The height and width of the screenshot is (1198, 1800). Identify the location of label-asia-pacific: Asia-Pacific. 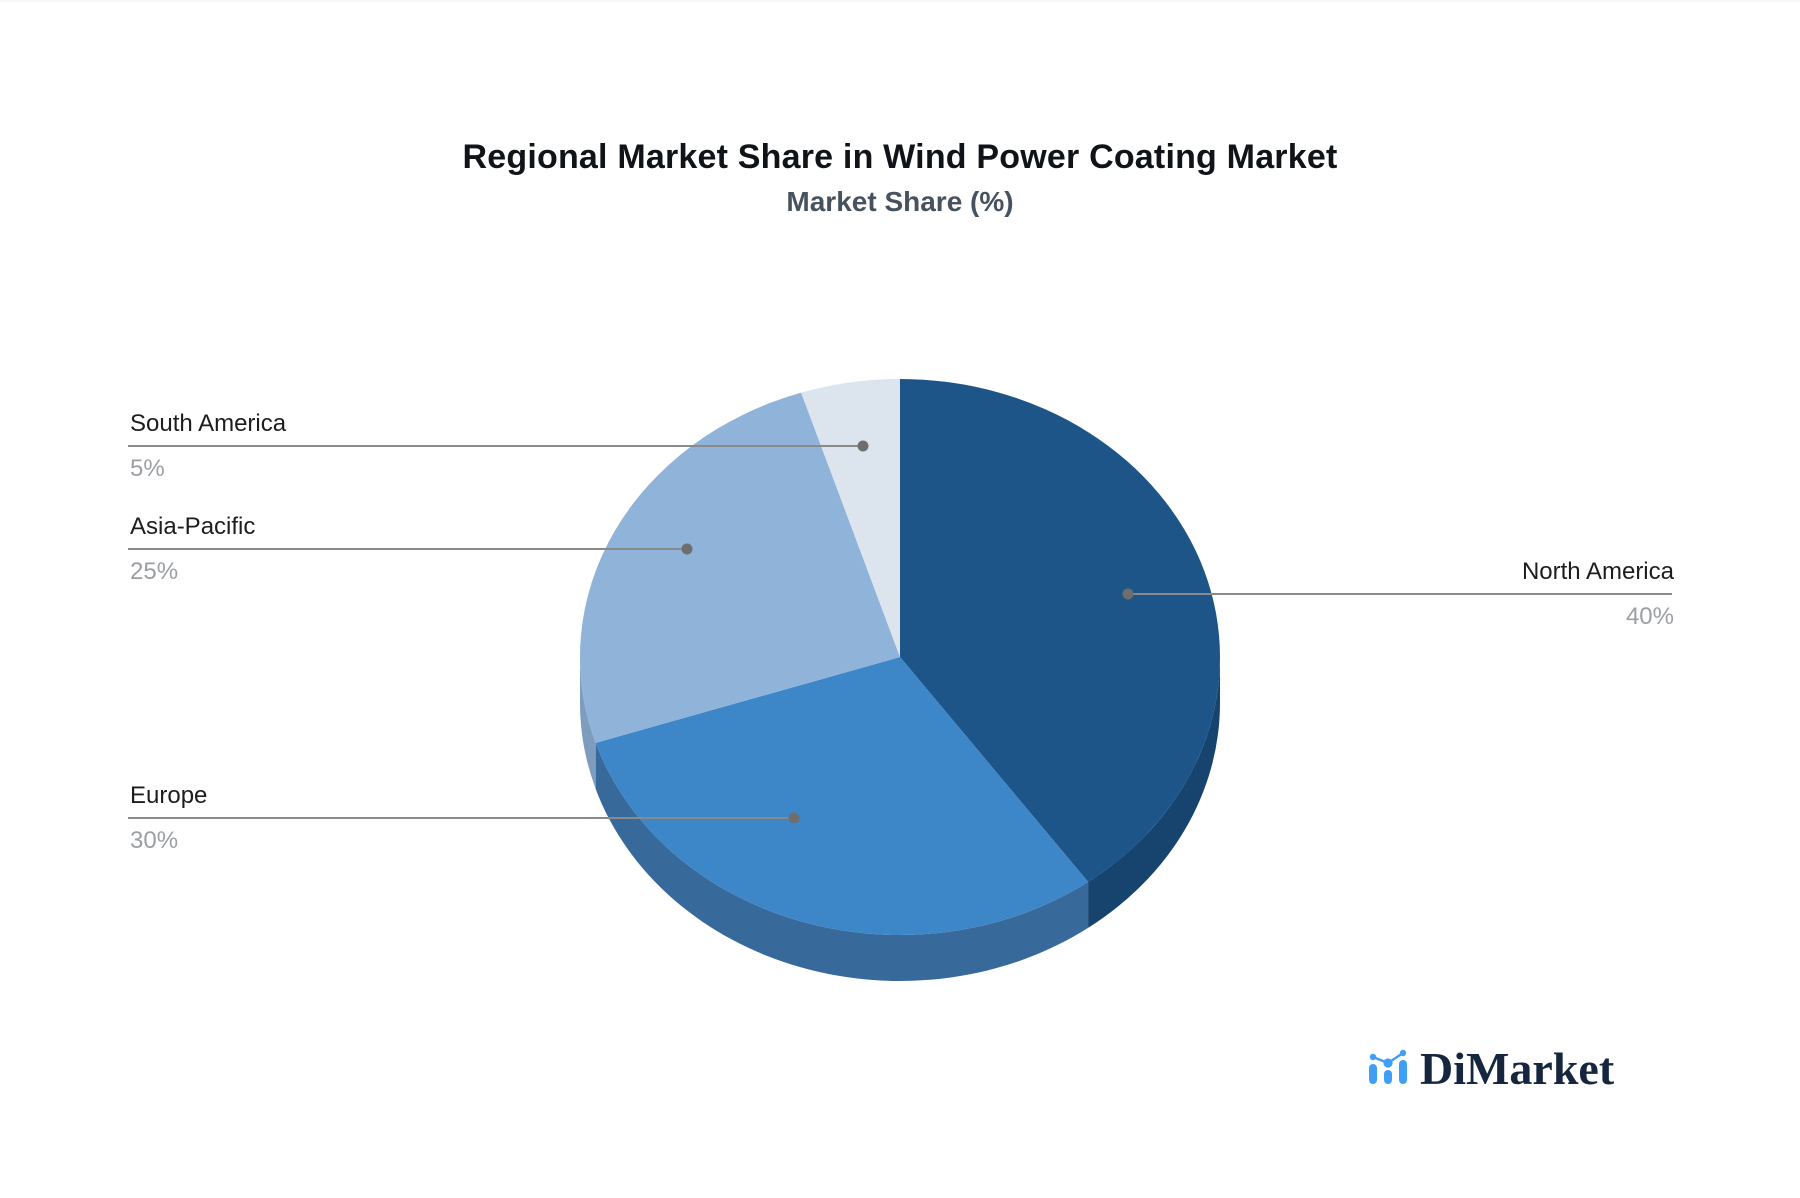
(192, 527).